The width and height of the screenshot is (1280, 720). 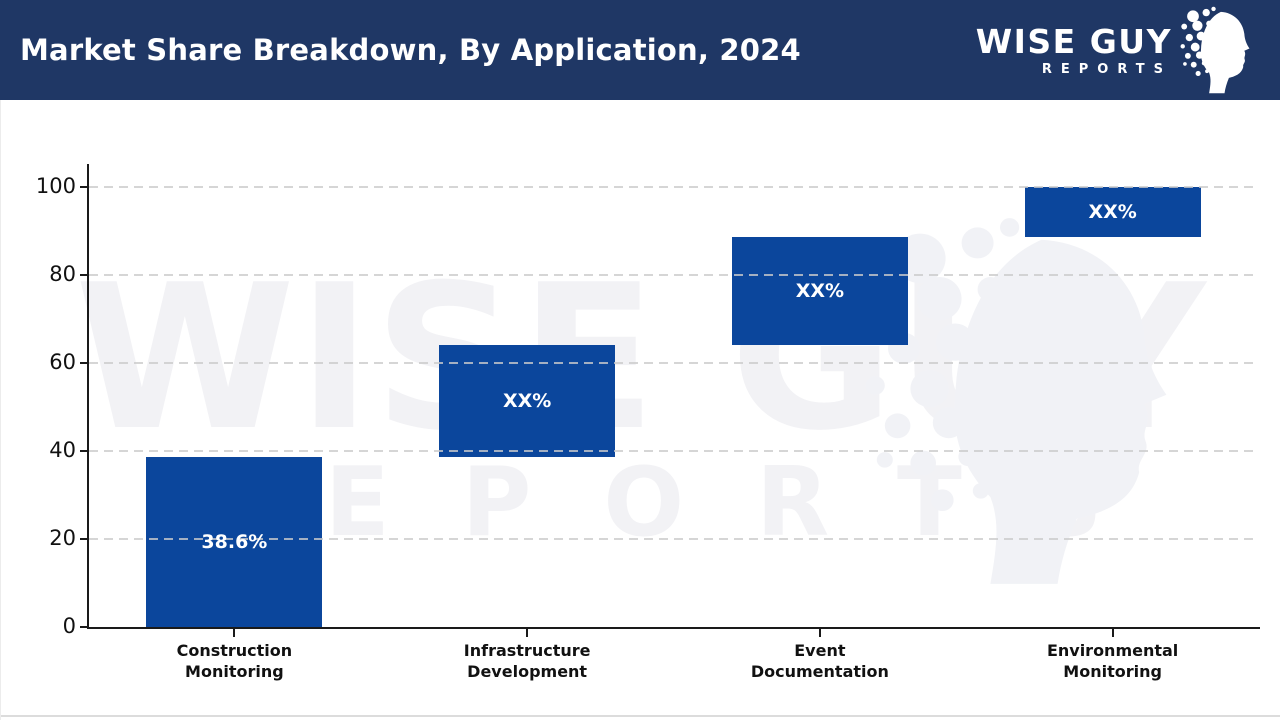 What do you see at coordinates (88, 396) in the screenshot?
I see `y-axis-line` at bounding box center [88, 396].